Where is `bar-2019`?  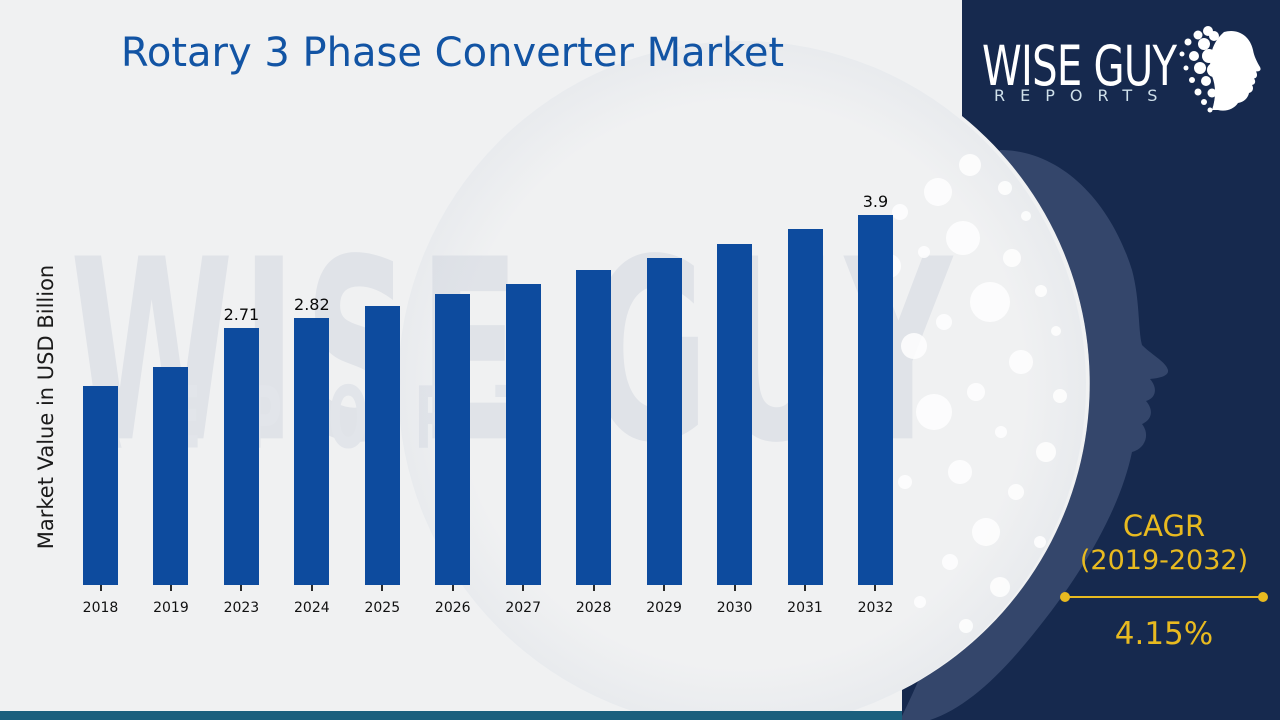
bar-2019 is located at coordinates (171, 476).